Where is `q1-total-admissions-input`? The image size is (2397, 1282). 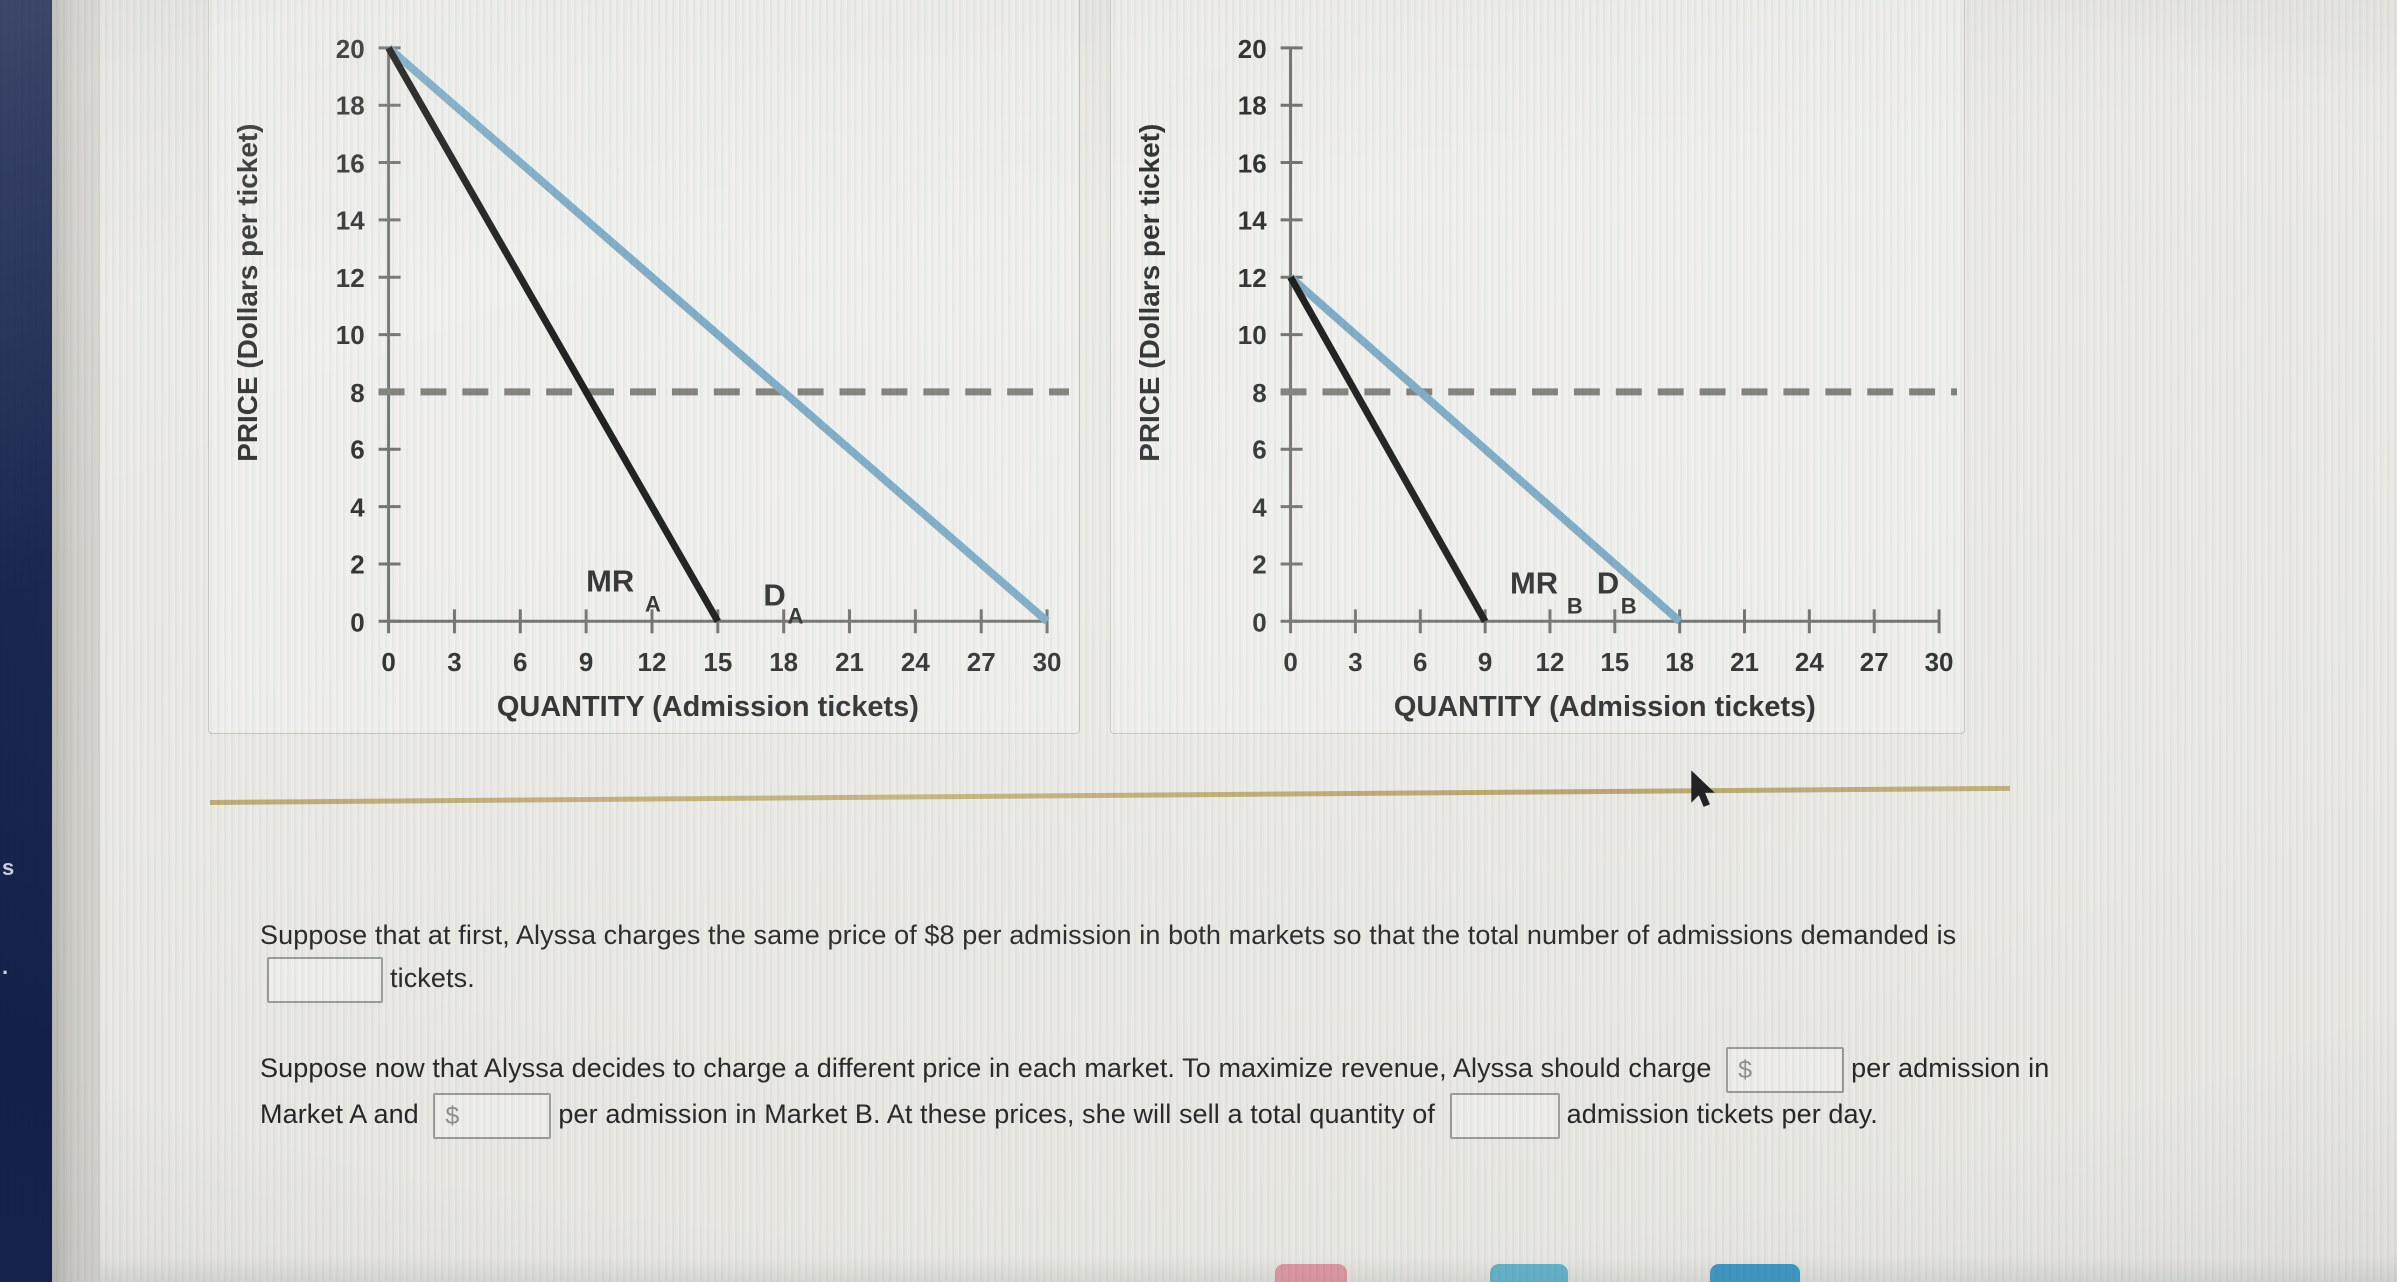 q1-total-admissions-input is located at coordinates (325, 979).